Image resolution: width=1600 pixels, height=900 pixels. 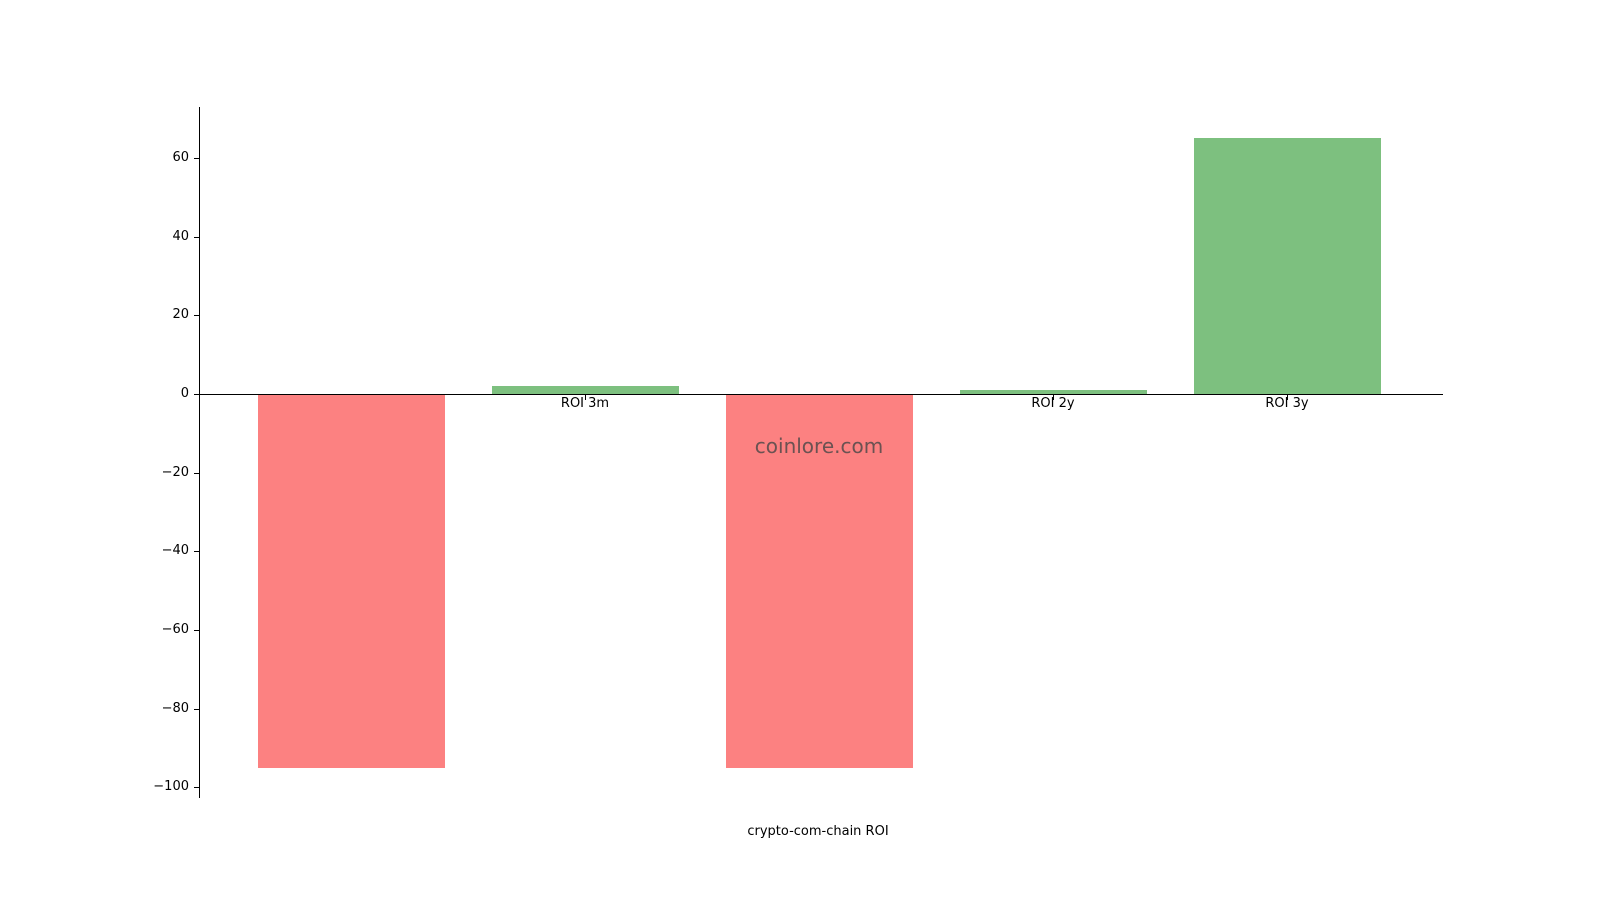 What do you see at coordinates (180, 157) in the screenshot?
I see `y-tick-label: 60` at bounding box center [180, 157].